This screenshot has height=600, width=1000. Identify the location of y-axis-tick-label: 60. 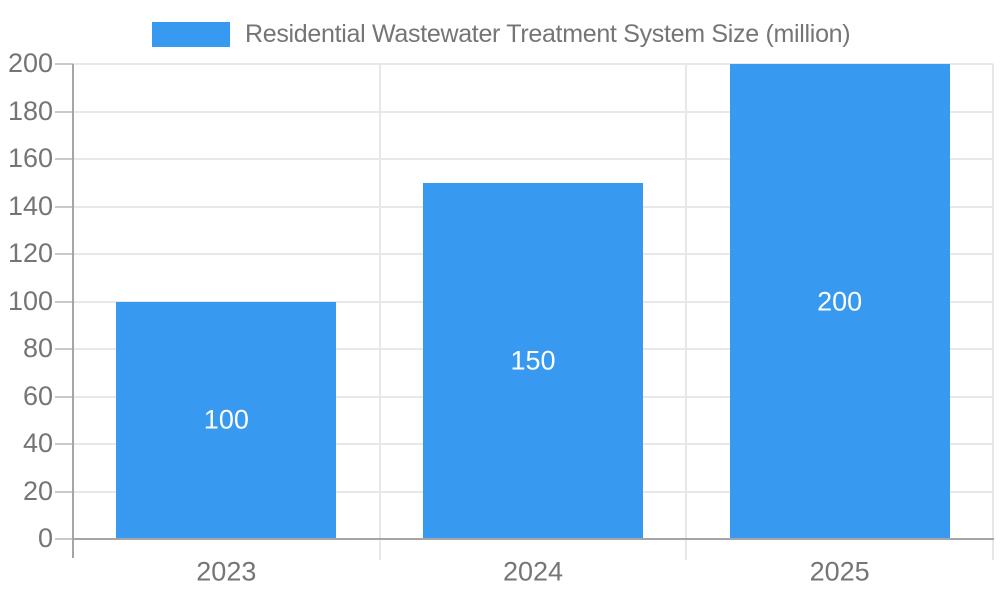
(37, 395).